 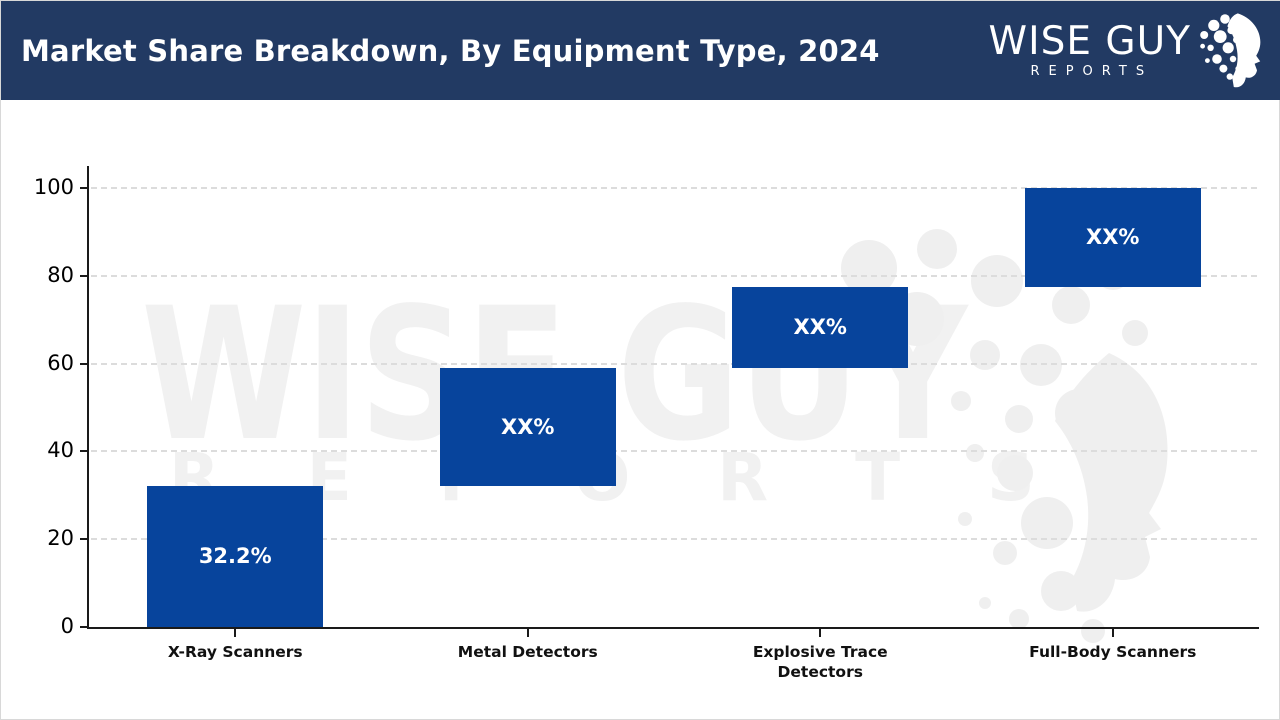 I want to click on x-axis-line, so click(x=673, y=628).